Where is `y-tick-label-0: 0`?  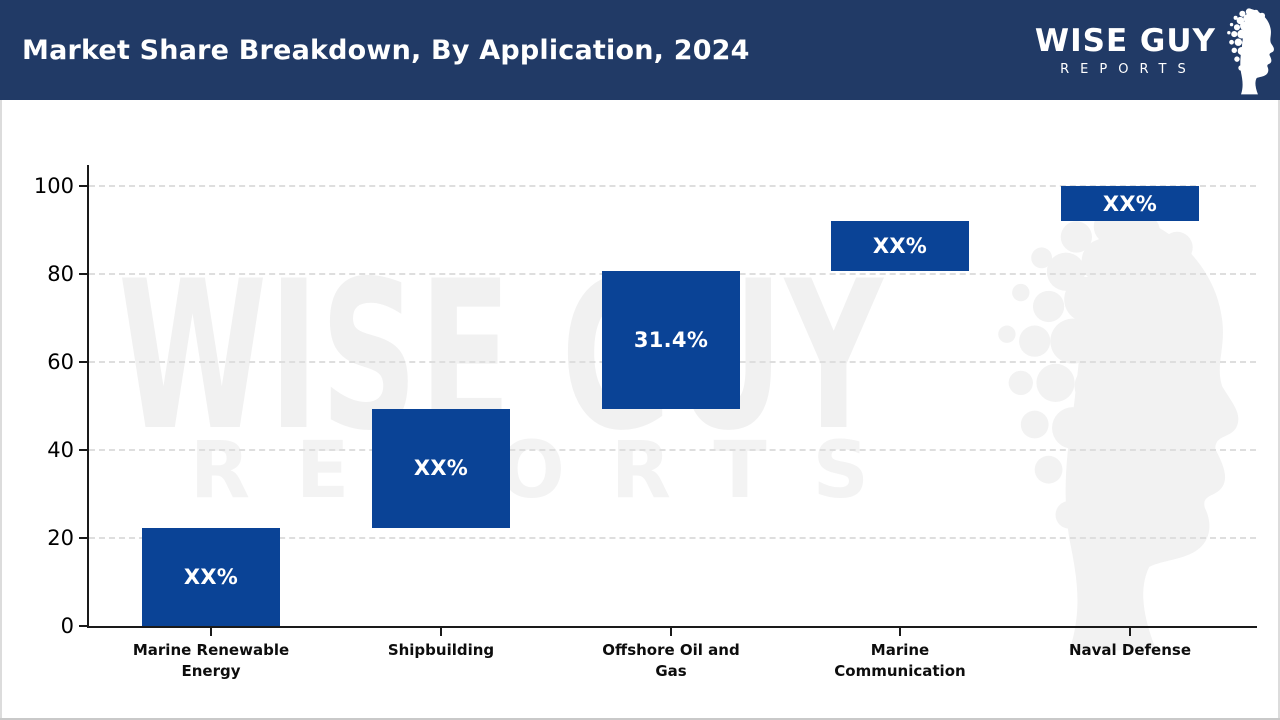
y-tick-label-0: 0 is located at coordinates (67, 626).